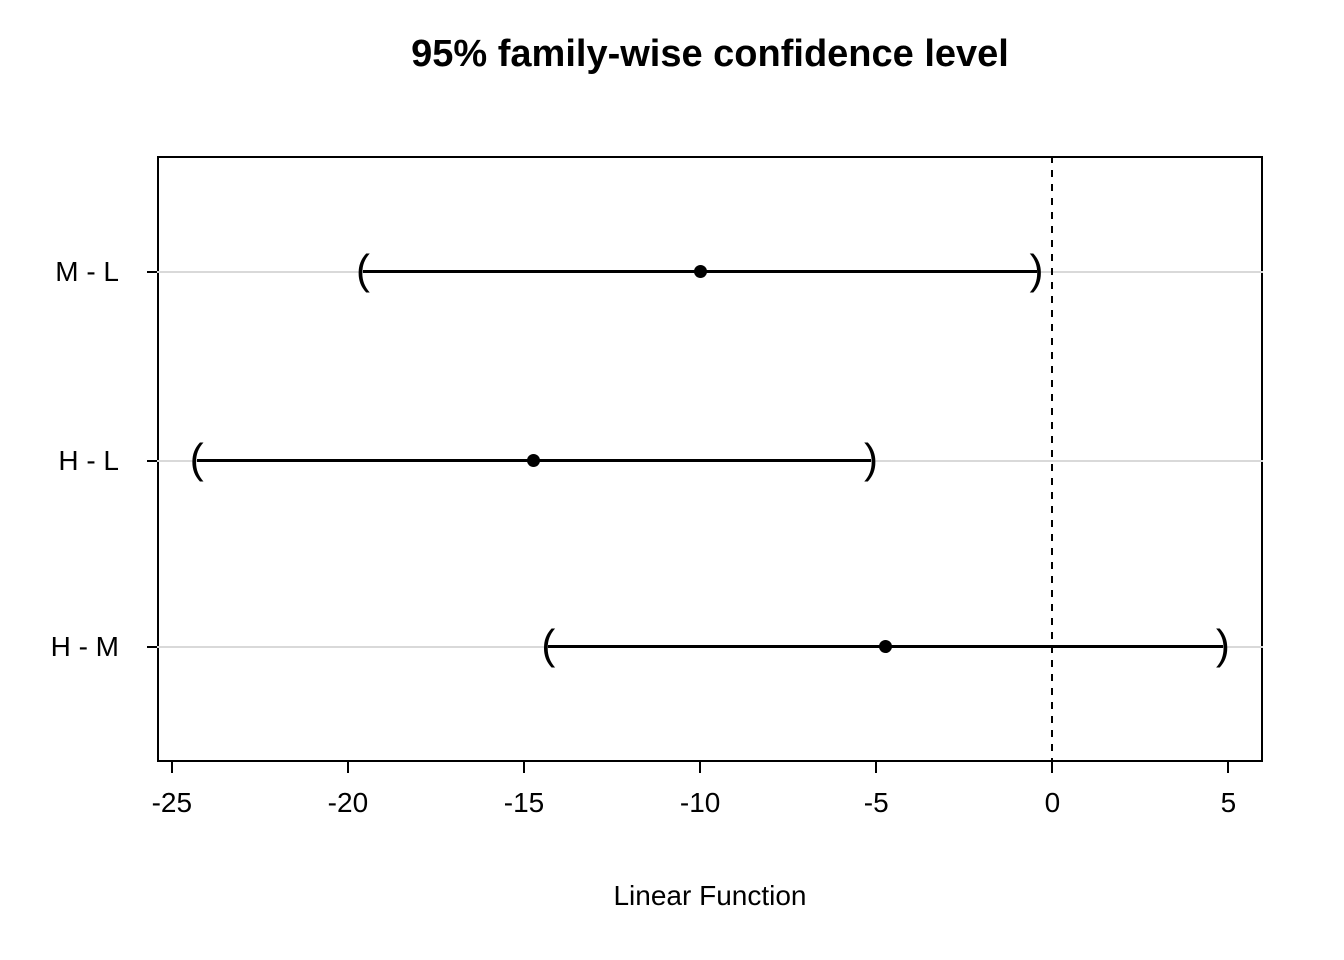 This screenshot has width=1344, height=960. What do you see at coordinates (1052, 459) in the screenshot?
I see `reference-line` at bounding box center [1052, 459].